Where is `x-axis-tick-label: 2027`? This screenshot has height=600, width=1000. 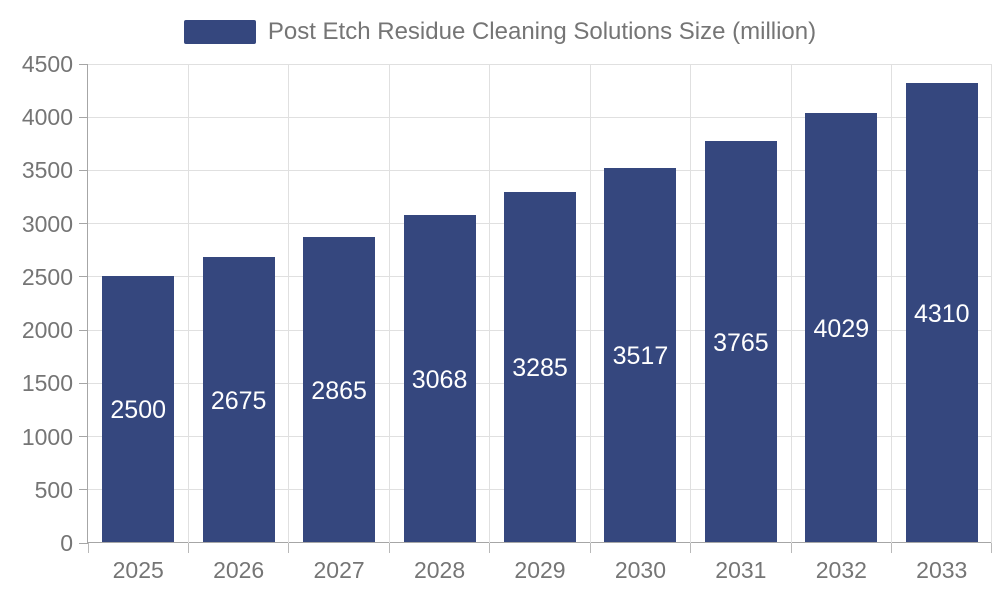 x-axis-tick-label: 2027 is located at coordinates (339, 570).